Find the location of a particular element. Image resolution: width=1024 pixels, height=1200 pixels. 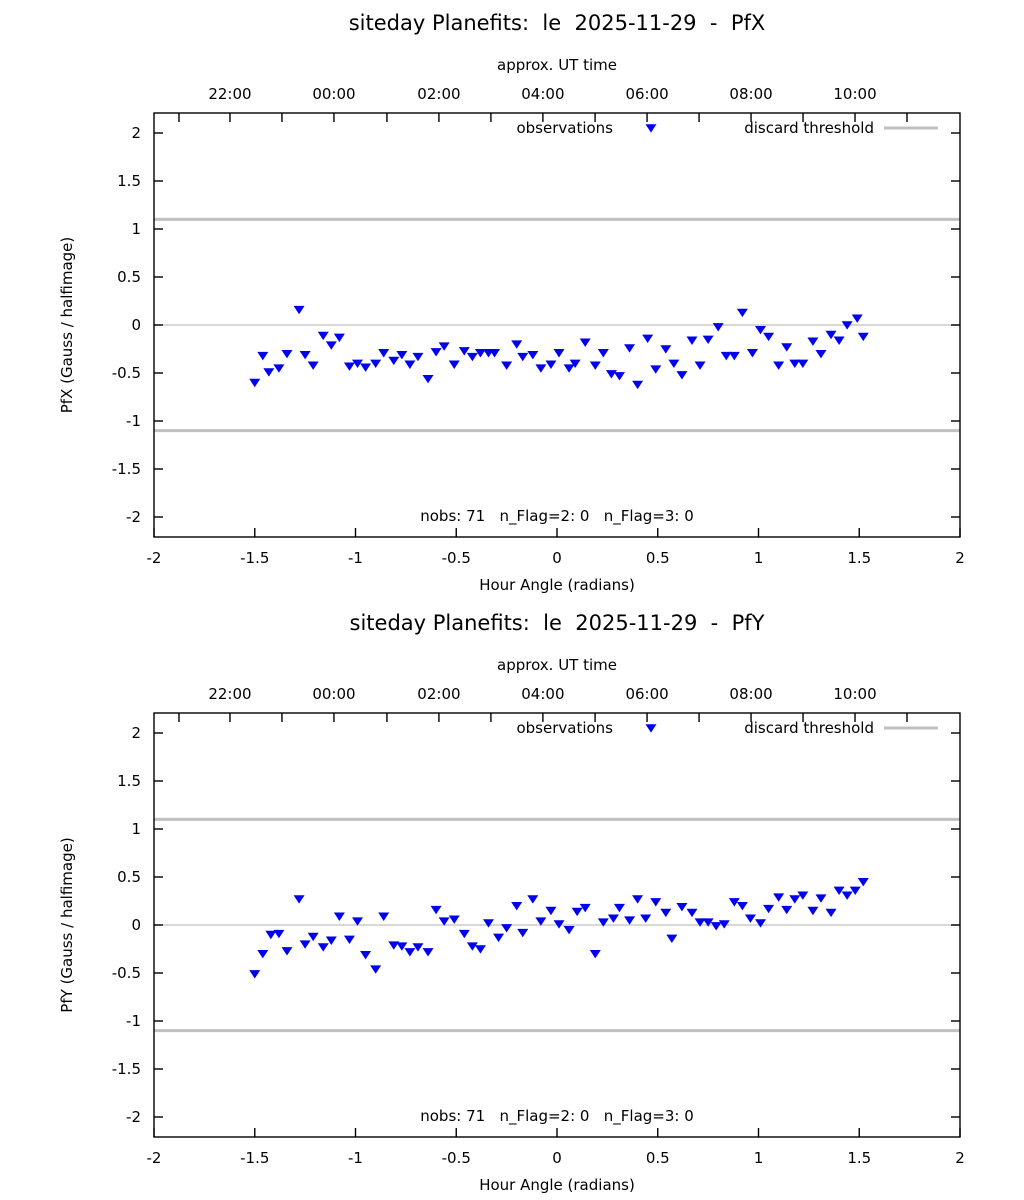

ut-axis-label: approx. UT time is located at coordinates (557, 665).